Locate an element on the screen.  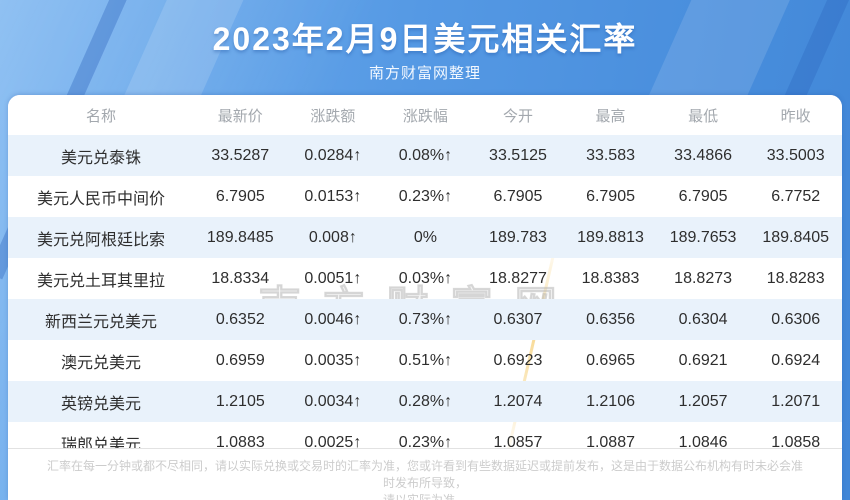
change-percent-cell: 0.73%↑ is located at coordinates (425, 319).